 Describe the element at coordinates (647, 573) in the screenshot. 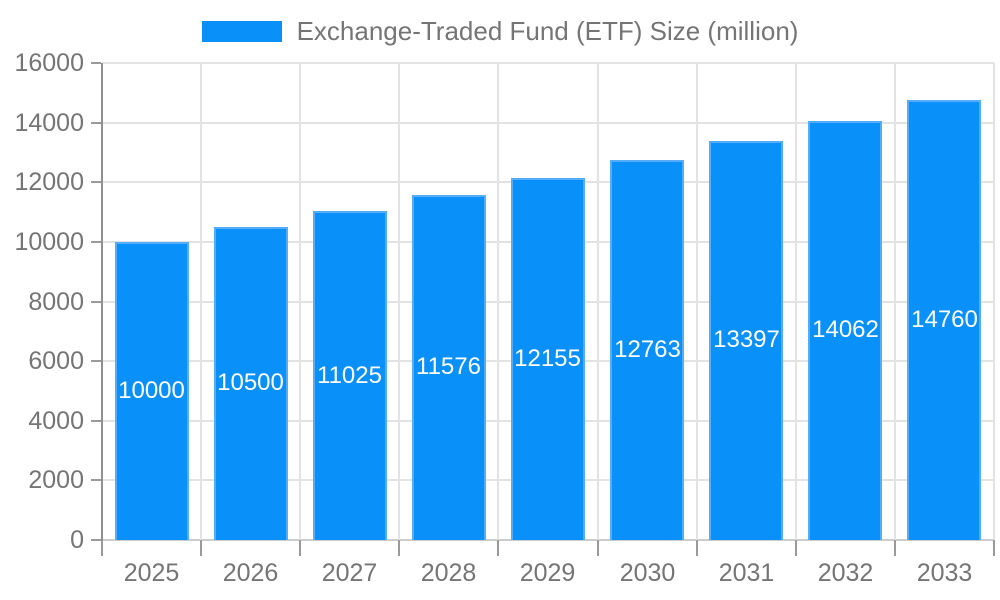

I see `x-axis-tick-label: 2030` at that location.